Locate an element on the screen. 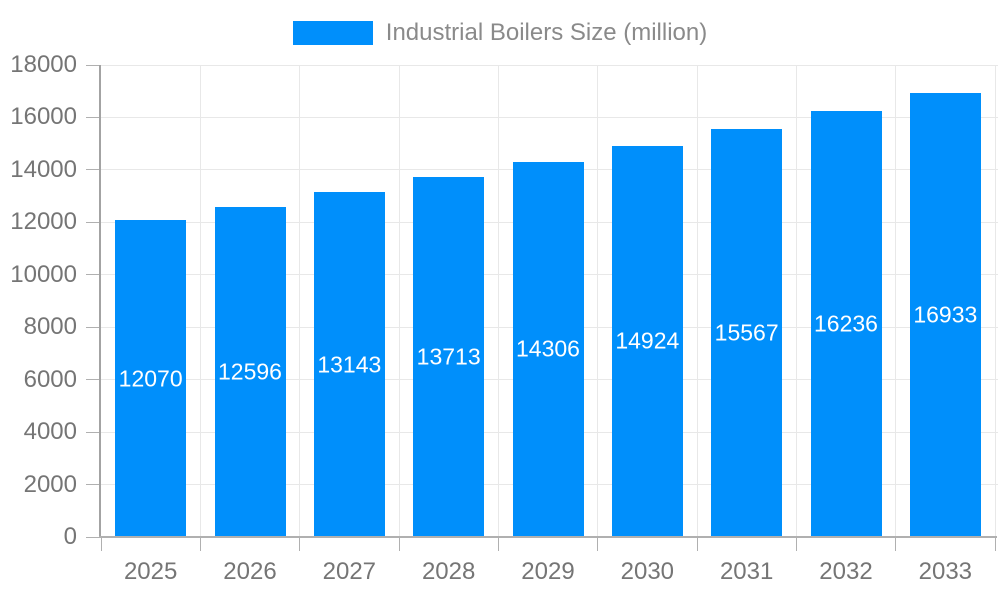 Image resolution: width=1000 pixels, height=600 pixels. bar: 15567 is located at coordinates (747, 332).